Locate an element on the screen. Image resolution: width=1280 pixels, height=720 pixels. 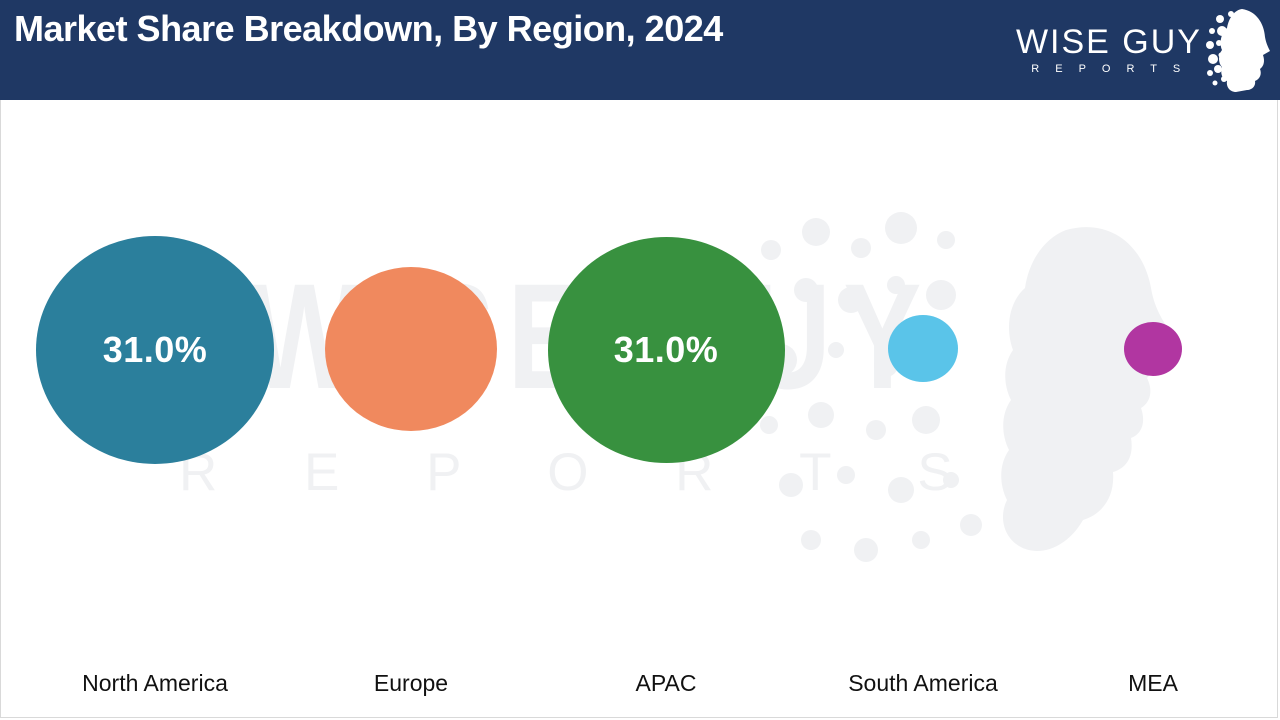
bubble-north-america: 31.0% is located at coordinates (155, 350).